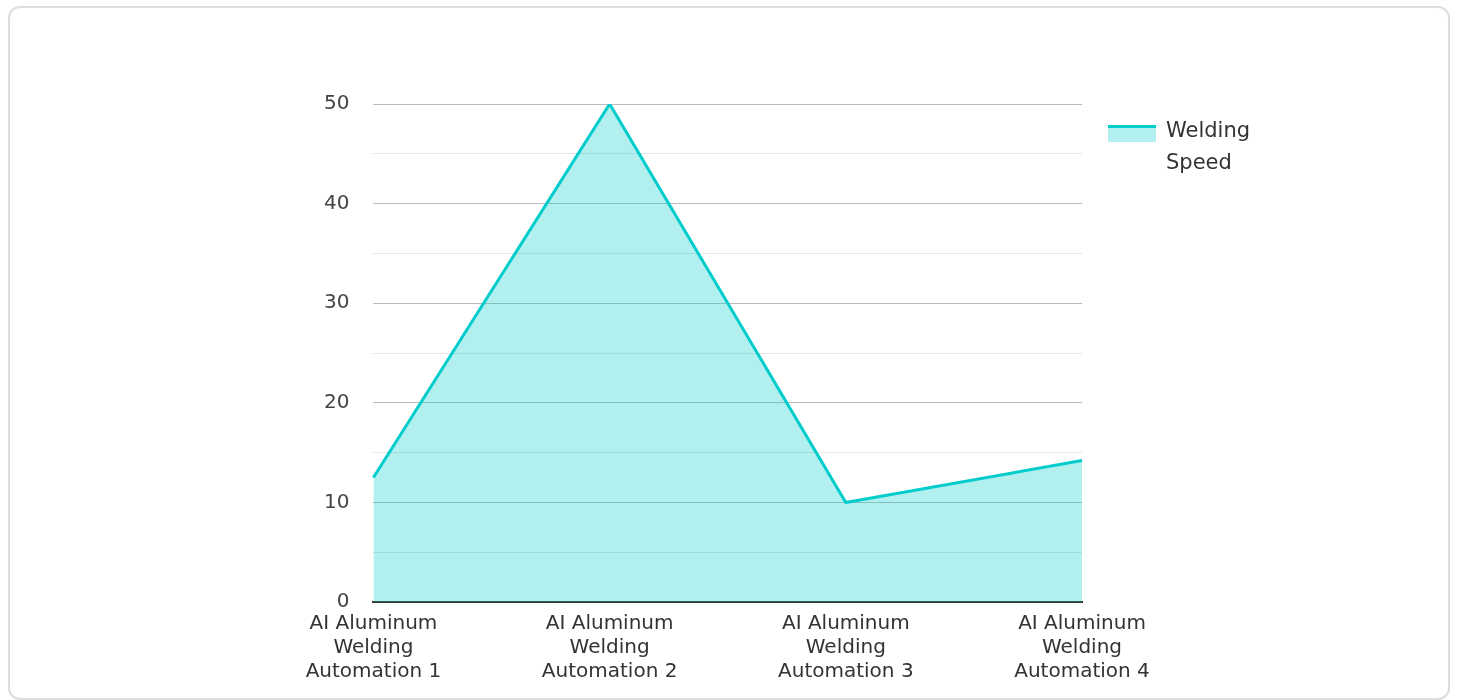  Describe the element at coordinates (337, 201) in the screenshot. I see `y-tick-label: 40` at that location.